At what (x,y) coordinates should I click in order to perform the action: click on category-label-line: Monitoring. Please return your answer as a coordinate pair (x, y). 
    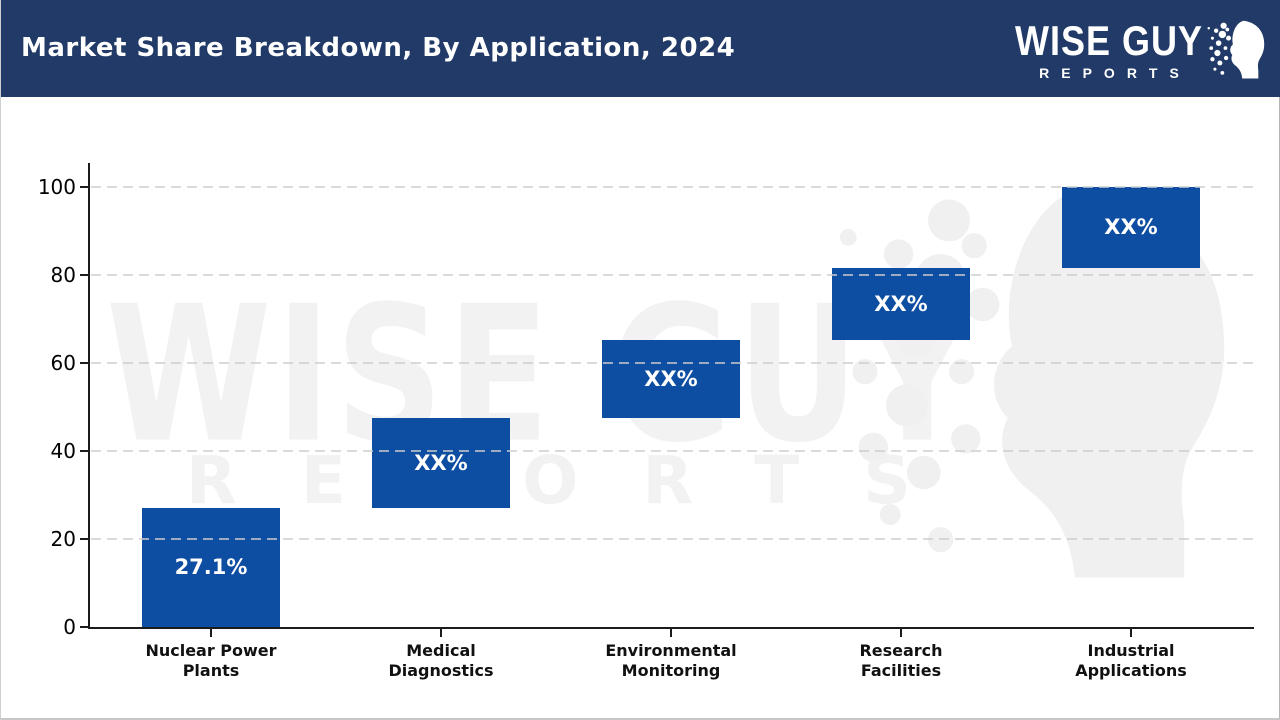
    Looking at the image, I should click on (671, 670).